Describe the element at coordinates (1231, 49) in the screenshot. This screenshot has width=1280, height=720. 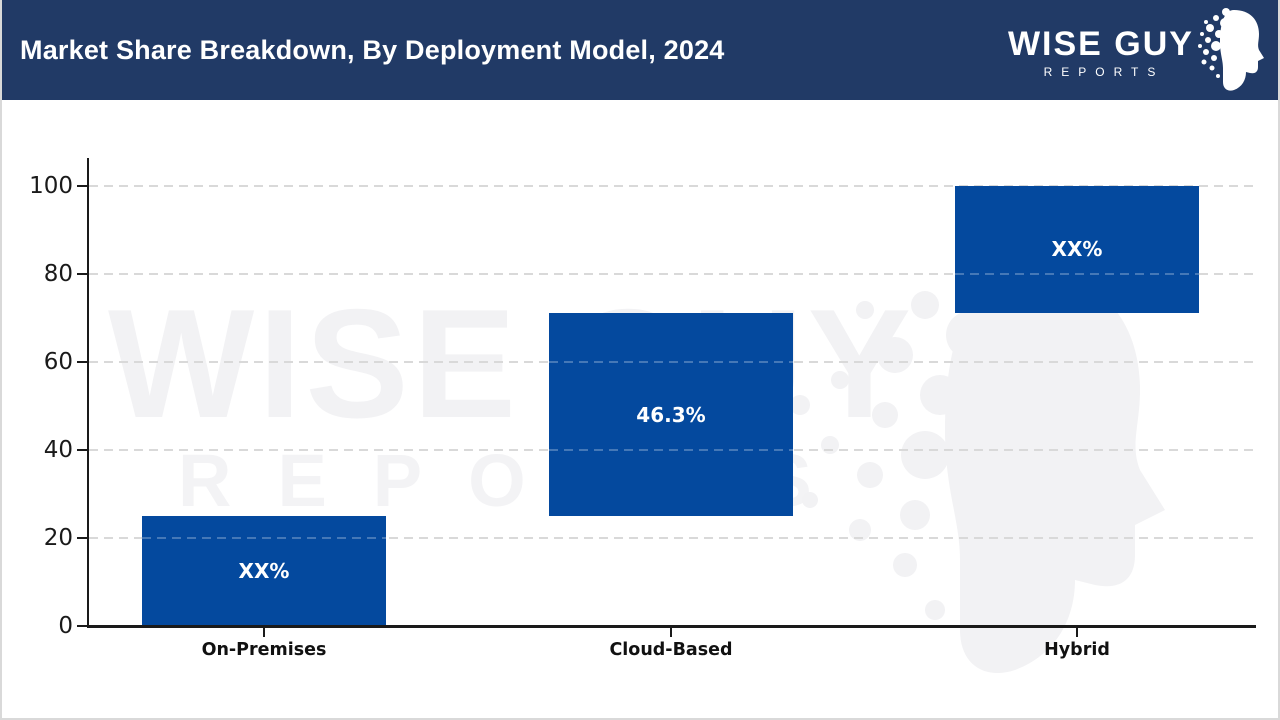
I see `face-dots-logo-icon` at that location.